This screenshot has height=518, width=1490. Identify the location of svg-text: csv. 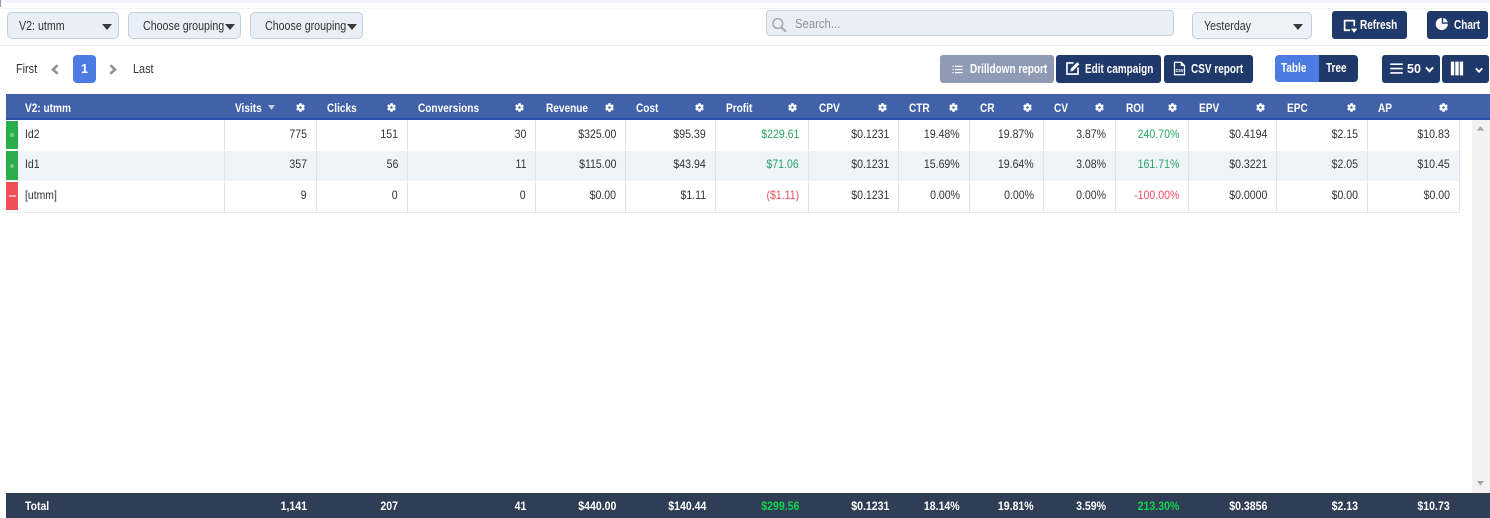
(1179, 71).